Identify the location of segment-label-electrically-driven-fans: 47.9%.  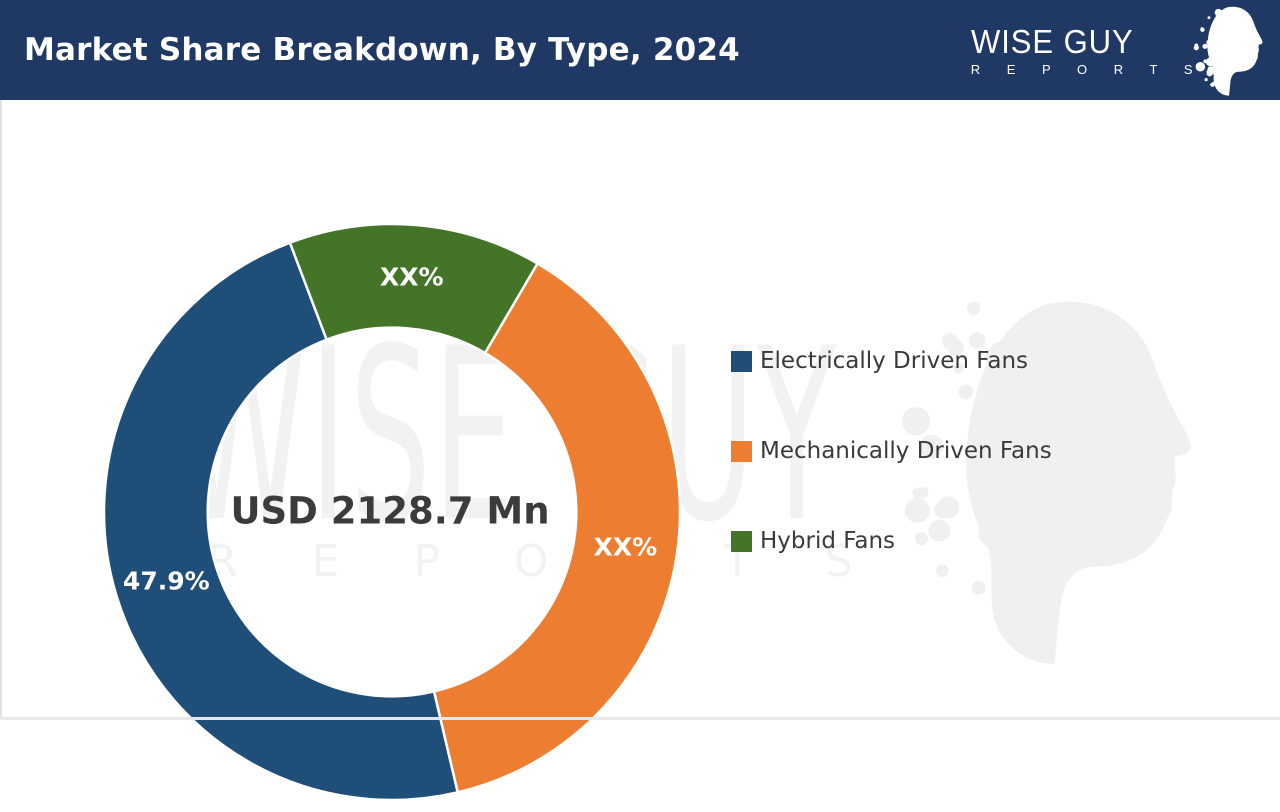
(166, 580).